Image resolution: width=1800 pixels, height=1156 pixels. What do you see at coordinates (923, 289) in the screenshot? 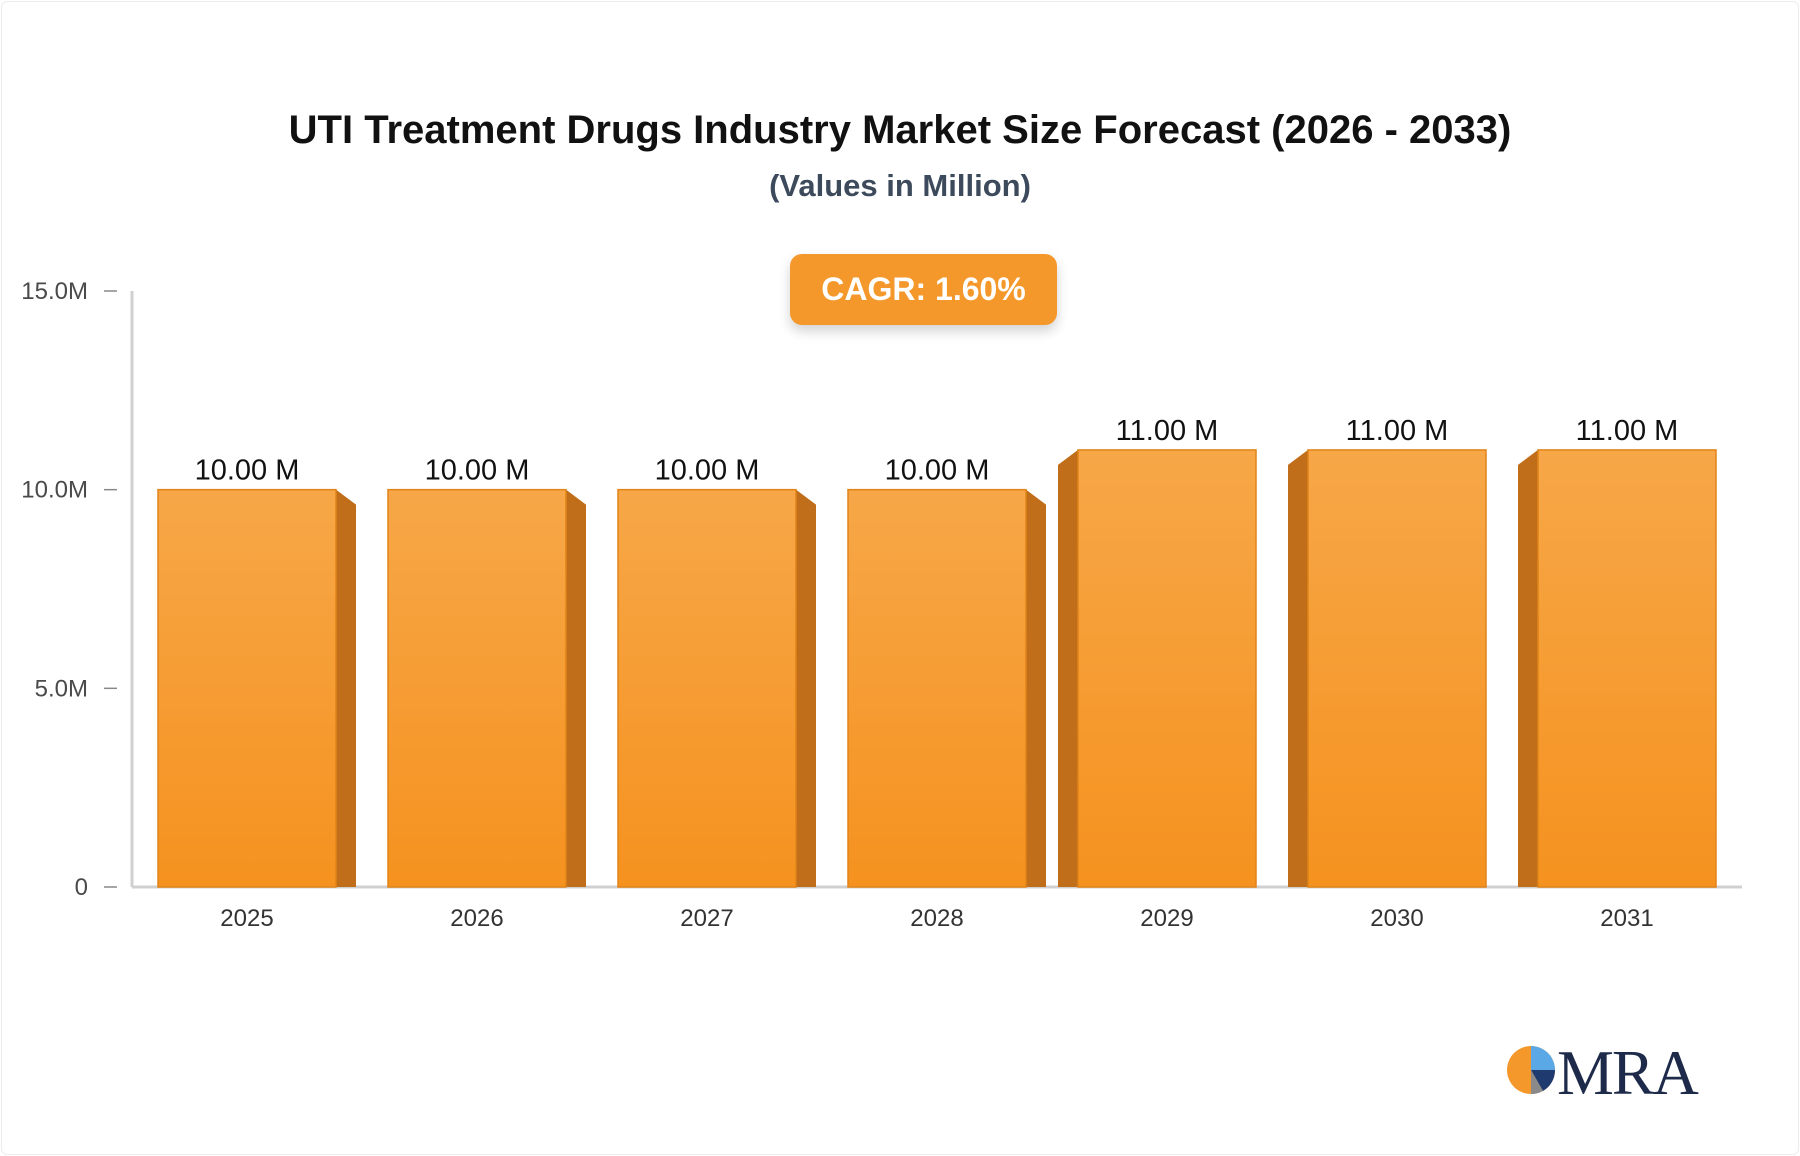
I see `cagr-badge: CAGR: 1.60%` at bounding box center [923, 289].